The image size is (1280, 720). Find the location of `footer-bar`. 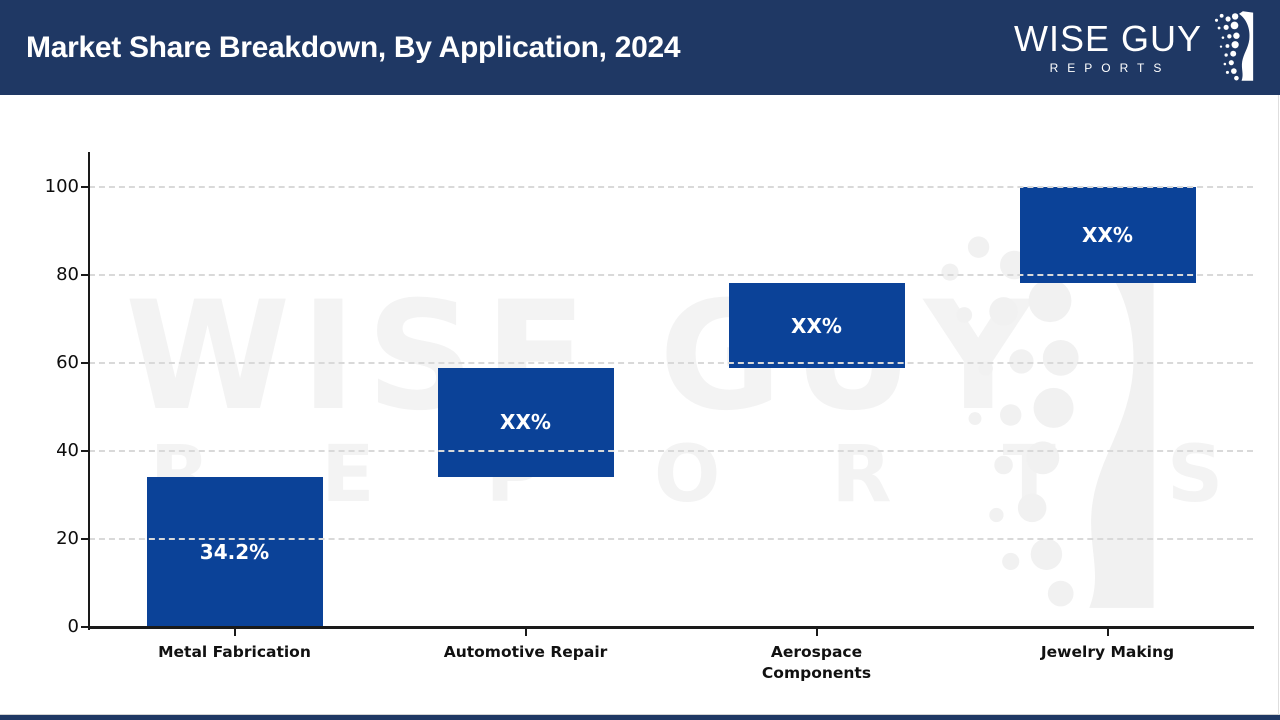

footer-bar is located at coordinates (640, 717).